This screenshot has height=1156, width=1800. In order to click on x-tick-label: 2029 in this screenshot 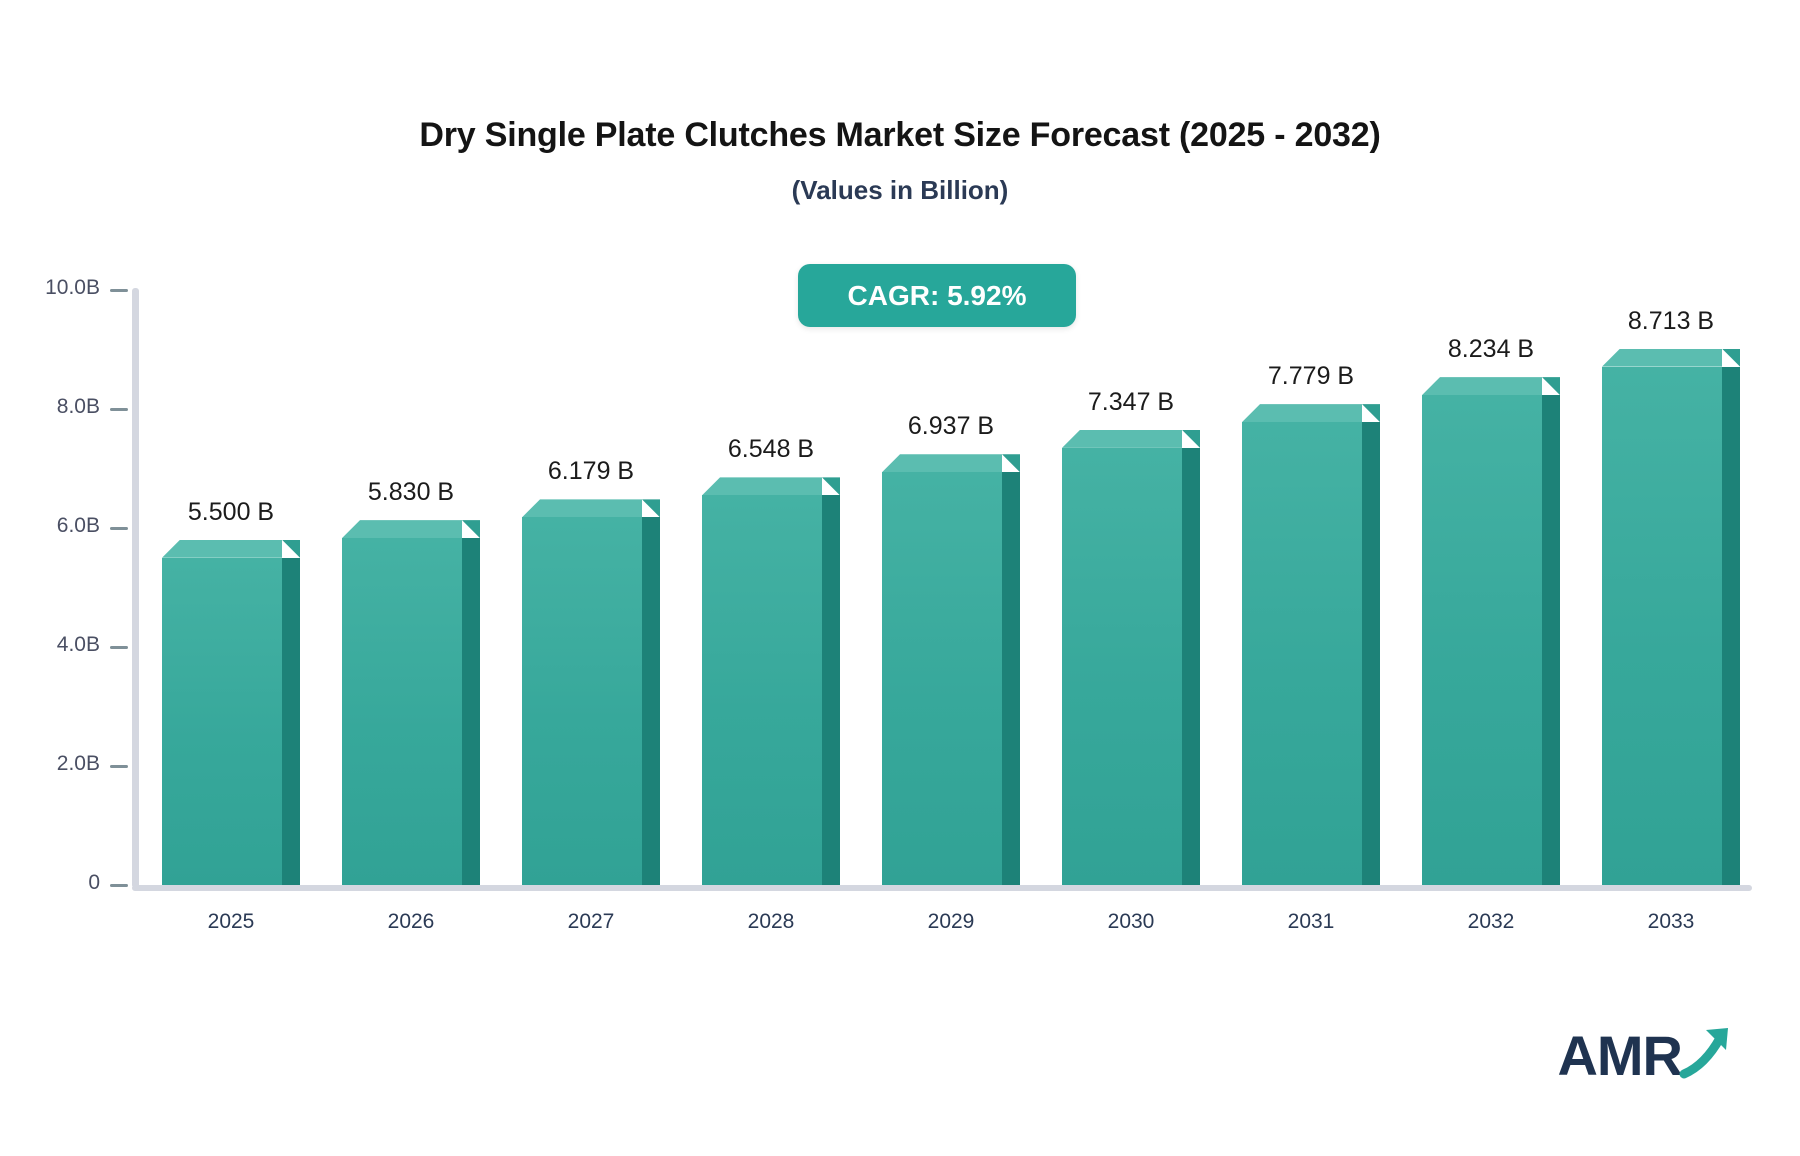, I will do `click(951, 921)`.